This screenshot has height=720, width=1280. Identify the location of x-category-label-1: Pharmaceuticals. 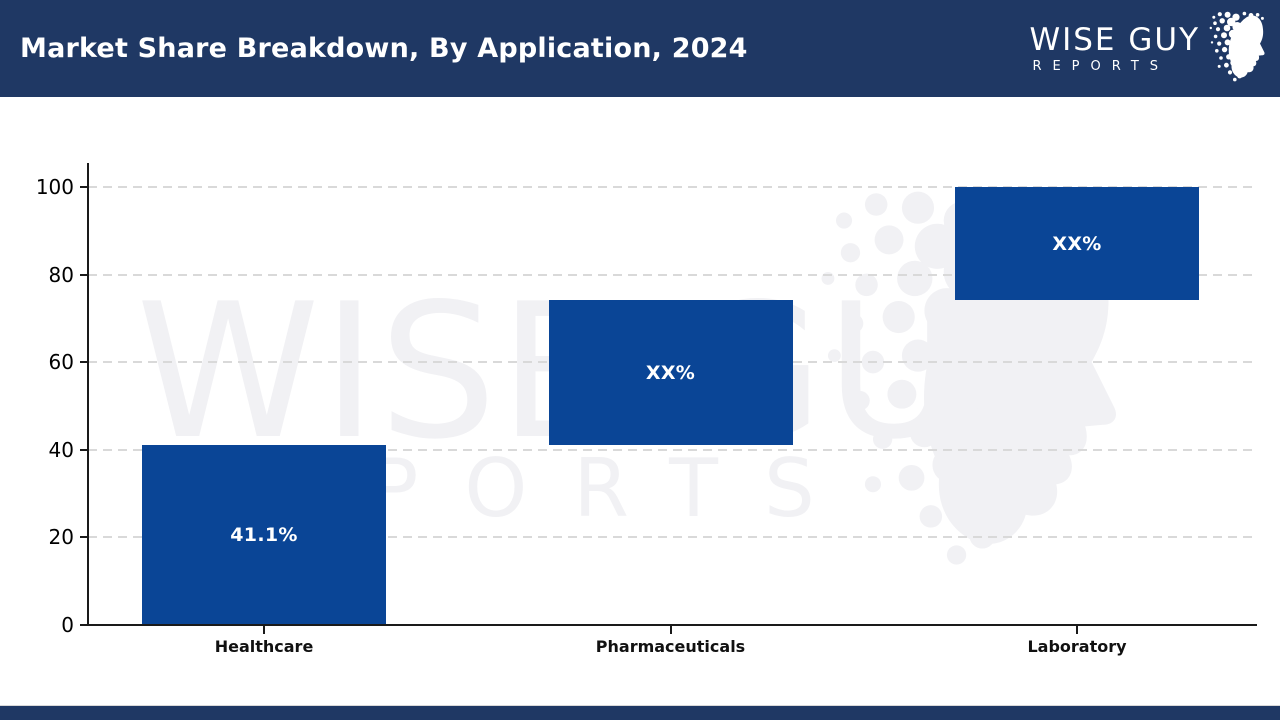
(670, 646).